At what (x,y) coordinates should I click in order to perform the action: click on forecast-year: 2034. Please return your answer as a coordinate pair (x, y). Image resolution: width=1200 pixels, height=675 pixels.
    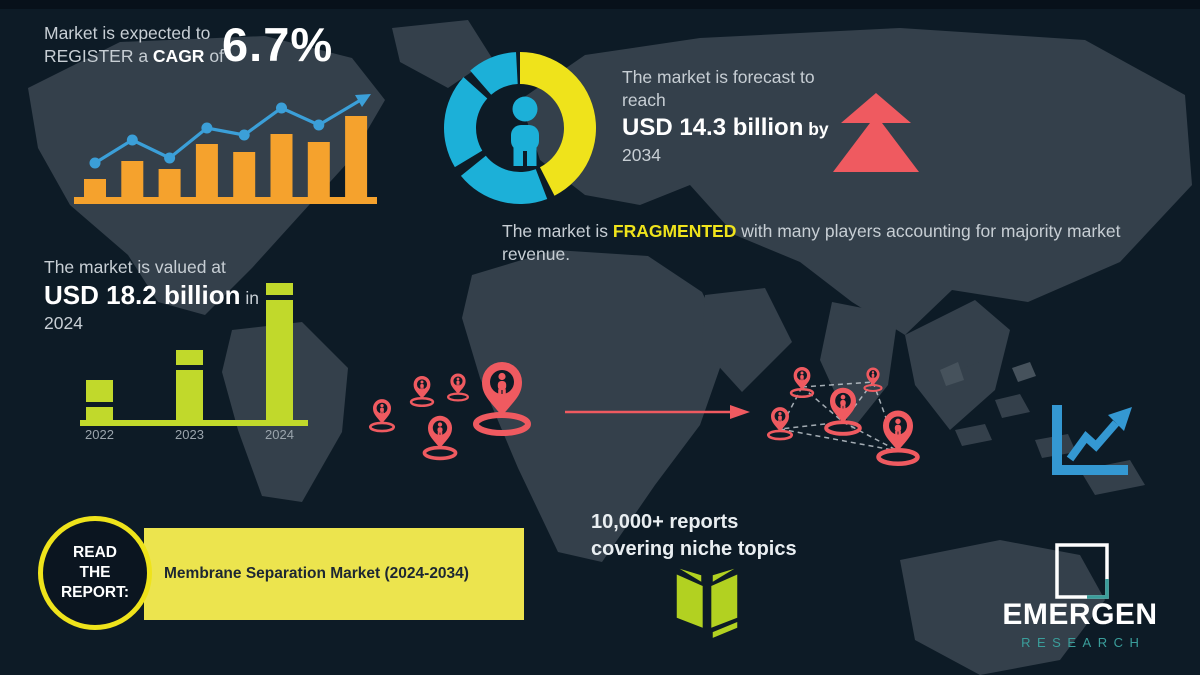
    Looking at the image, I should click on (641, 154).